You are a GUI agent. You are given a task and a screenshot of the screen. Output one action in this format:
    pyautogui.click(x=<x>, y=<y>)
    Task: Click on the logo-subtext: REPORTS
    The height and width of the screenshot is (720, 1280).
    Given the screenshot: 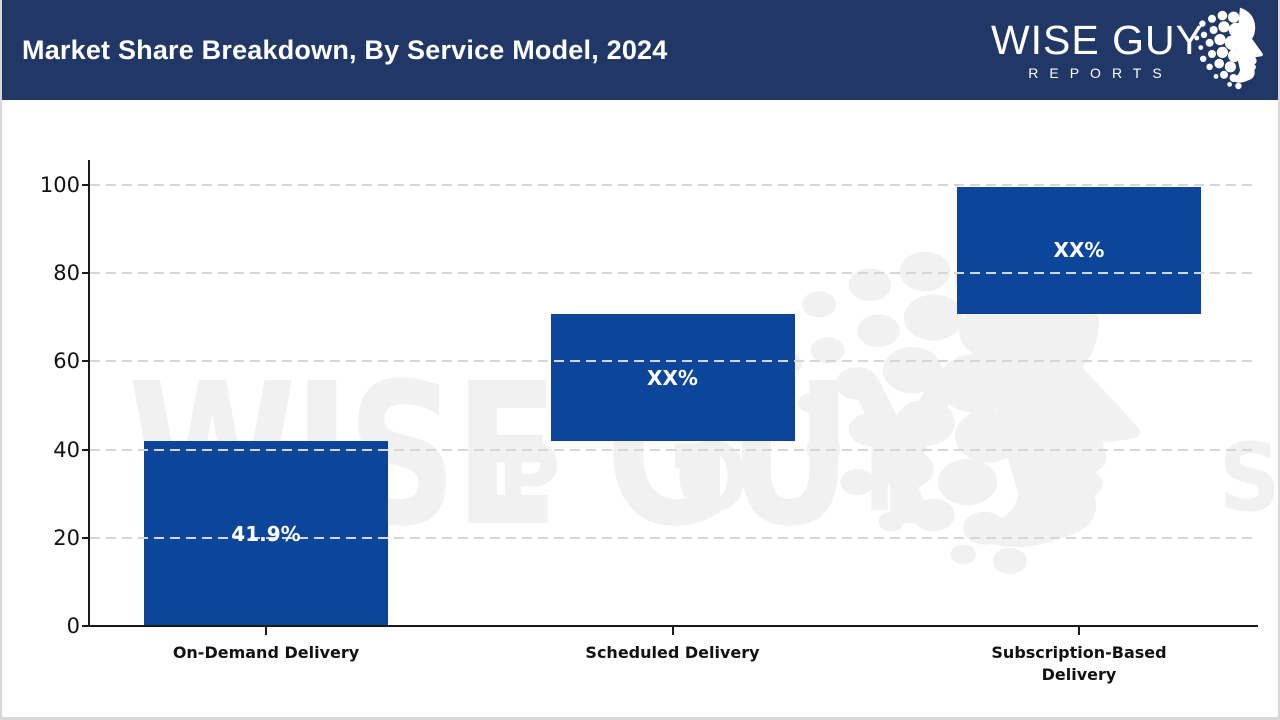 What is the action you would take?
    pyautogui.click(x=1100, y=72)
    